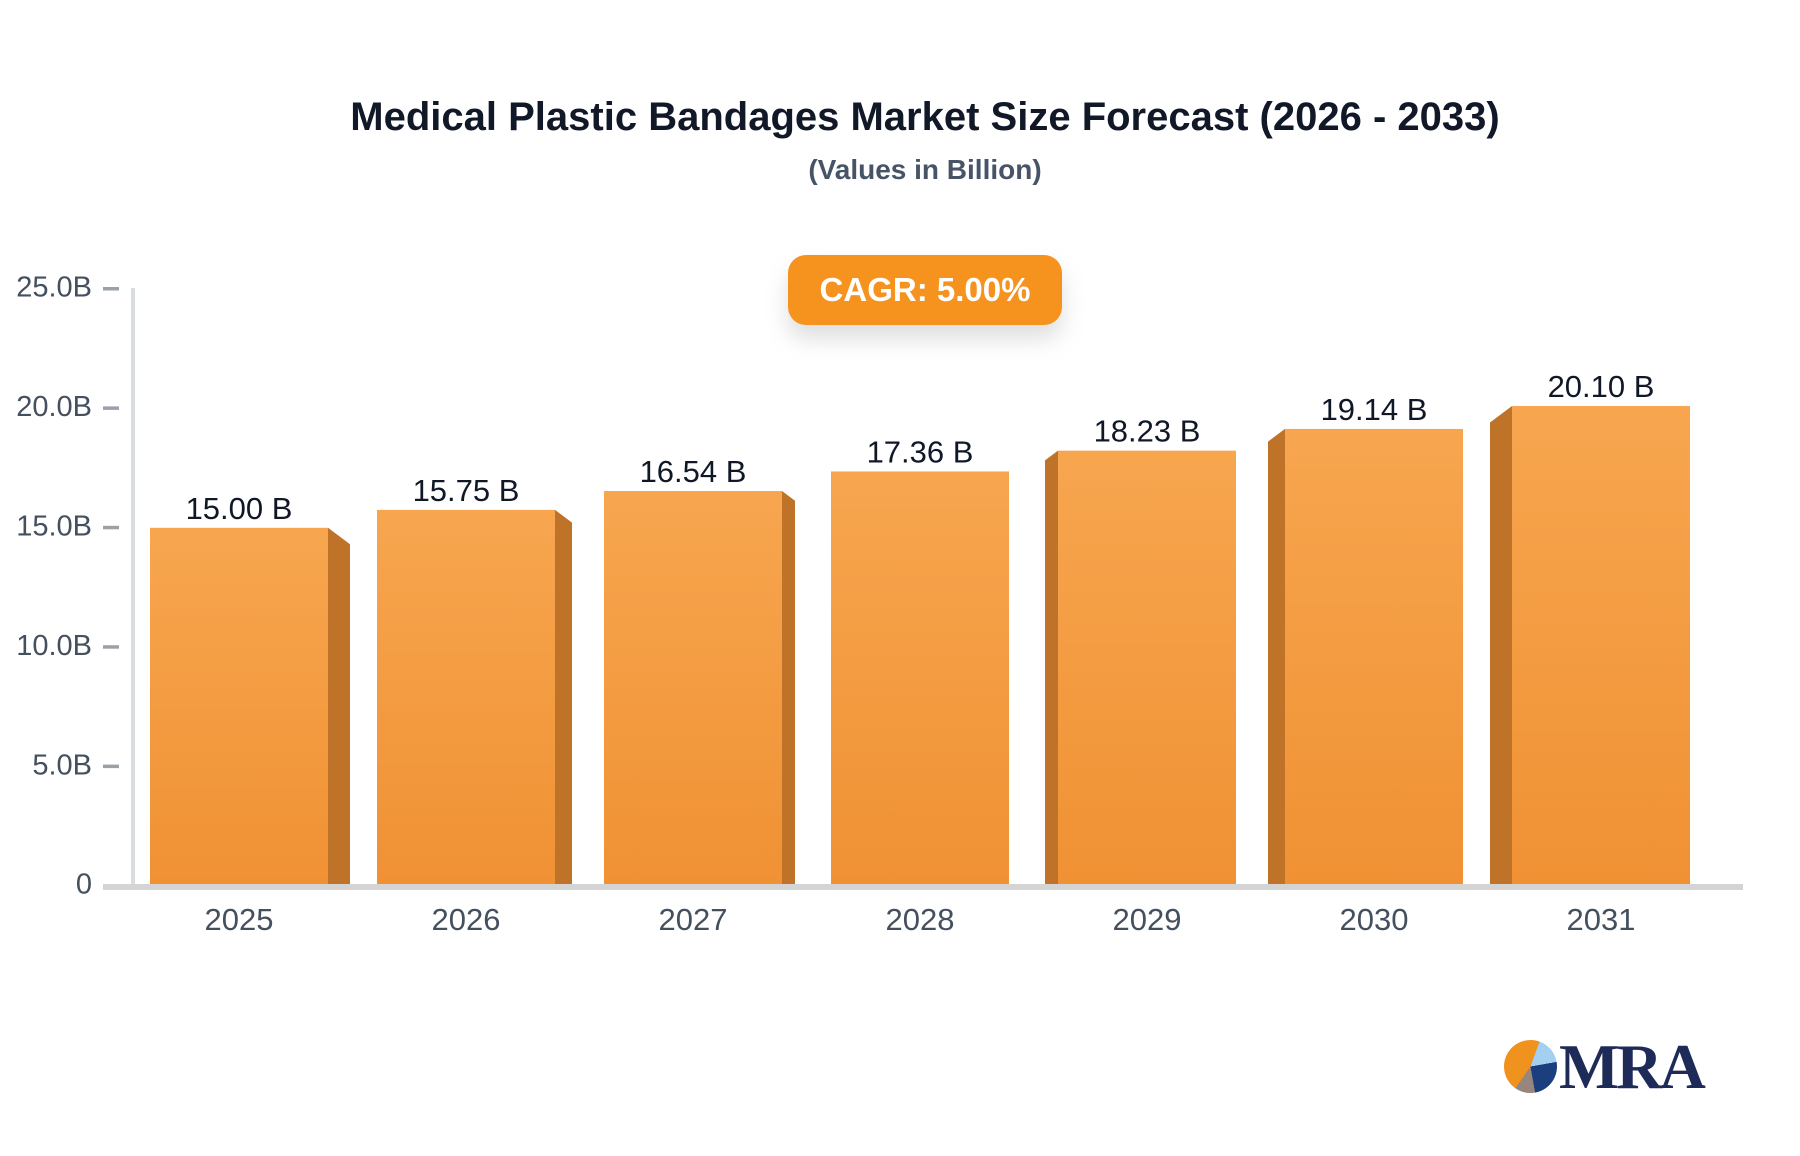  Describe the element at coordinates (239, 508) in the screenshot. I see `bar-value-label: 15.00 B` at that location.